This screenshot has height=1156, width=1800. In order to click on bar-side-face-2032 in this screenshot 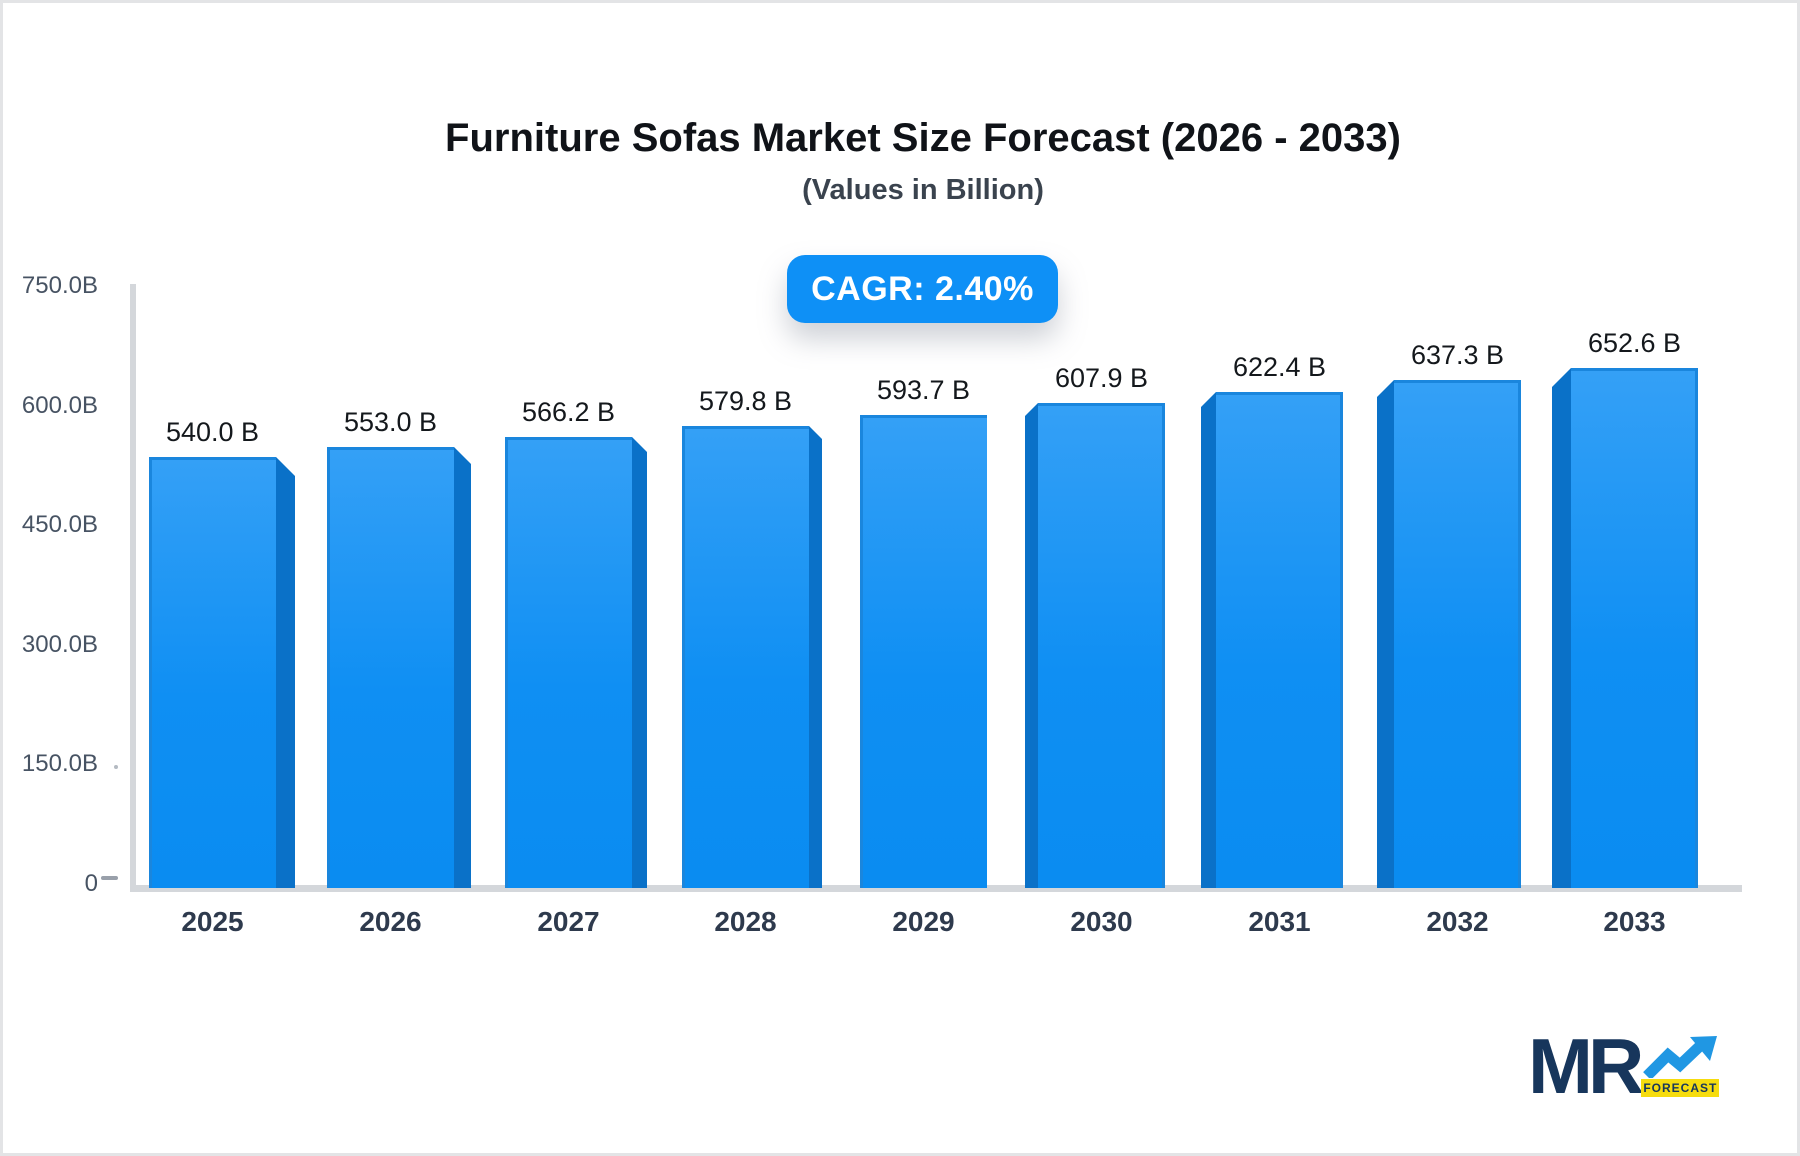, I will do `click(1385, 634)`.